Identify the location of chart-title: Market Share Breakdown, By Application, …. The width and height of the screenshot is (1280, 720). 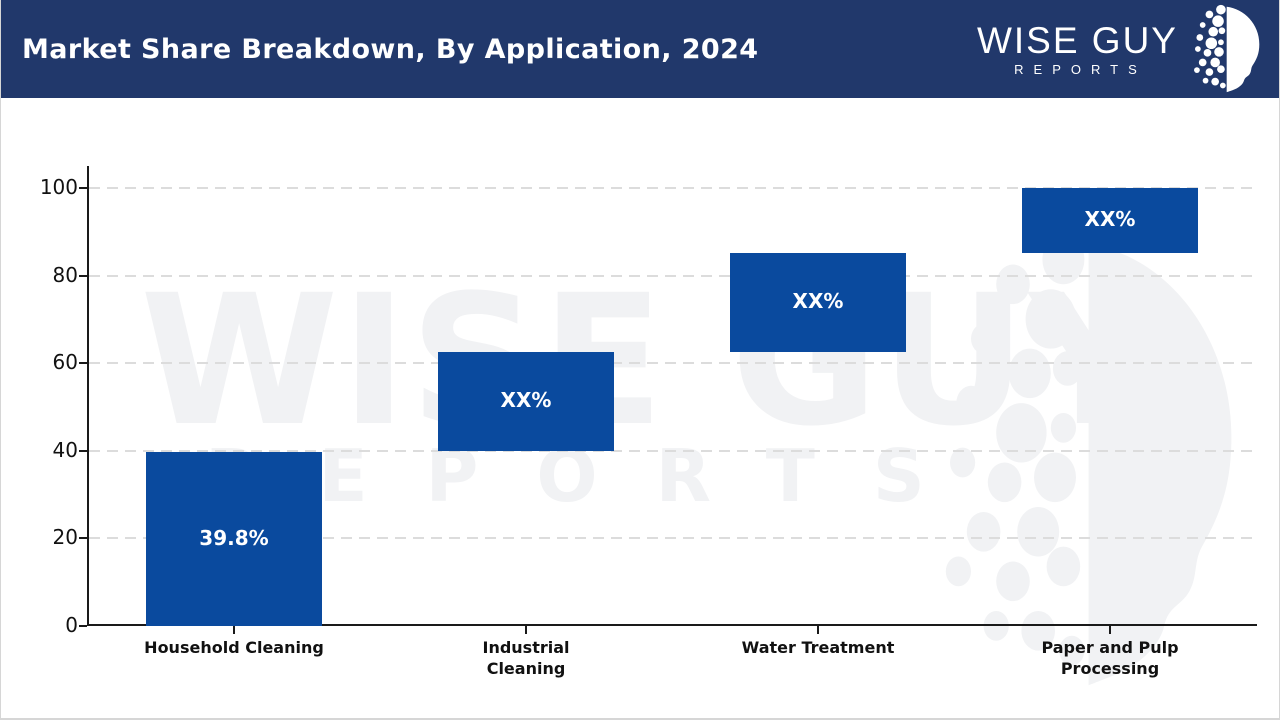
(390, 49).